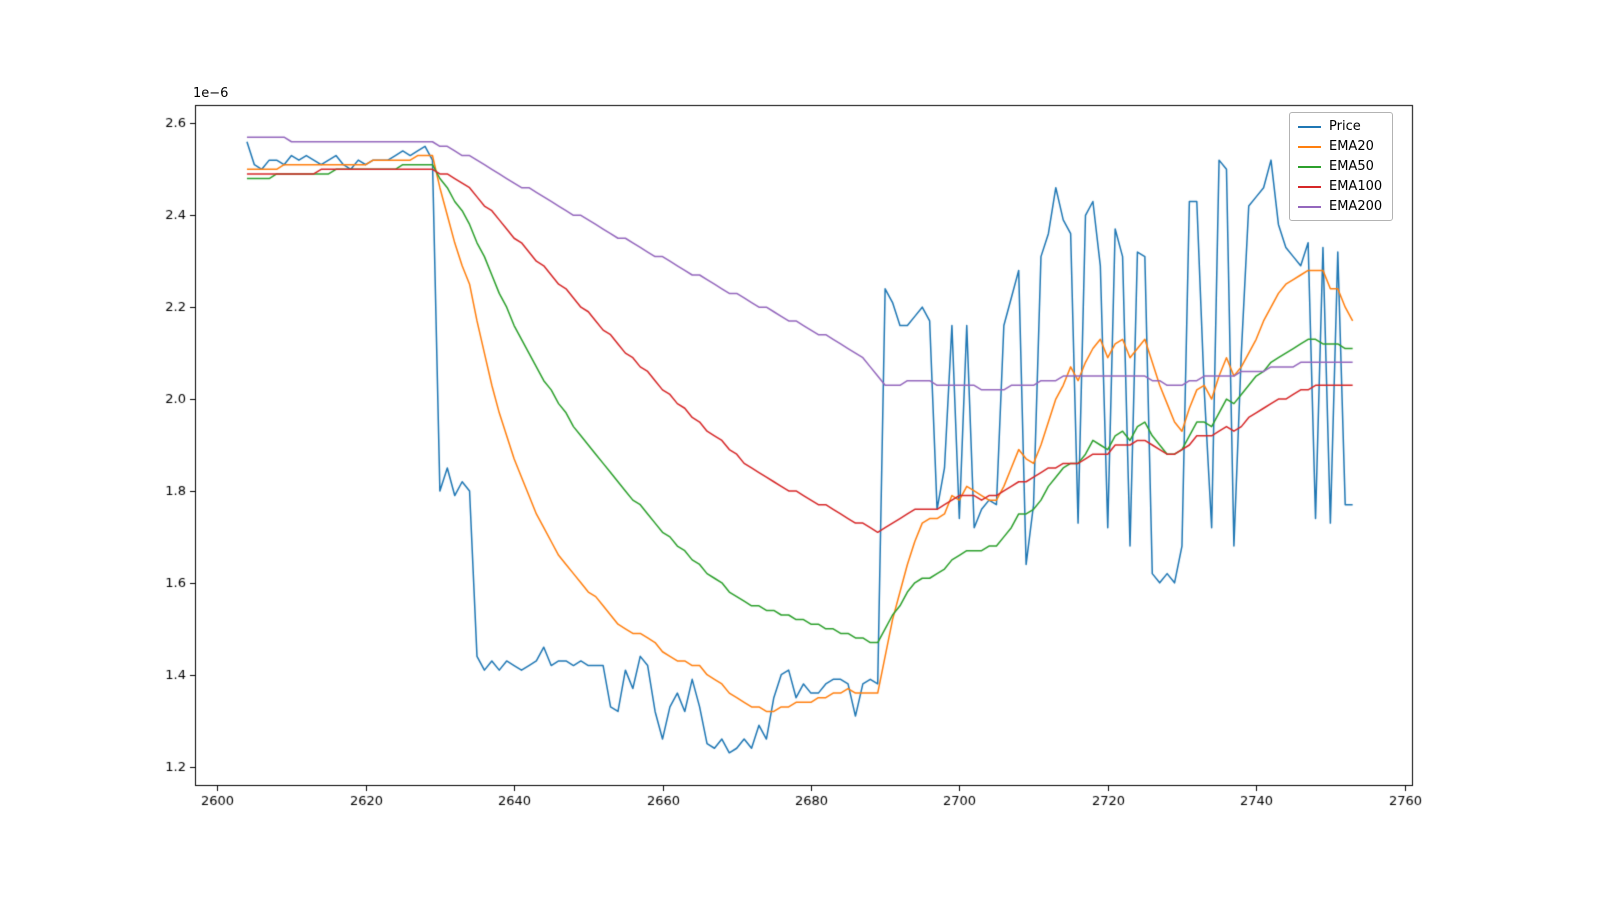 Image resolution: width=1600 pixels, height=900 pixels. Describe the element at coordinates (1351, 166) in the screenshot. I see `legend-label: EMA50` at that location.